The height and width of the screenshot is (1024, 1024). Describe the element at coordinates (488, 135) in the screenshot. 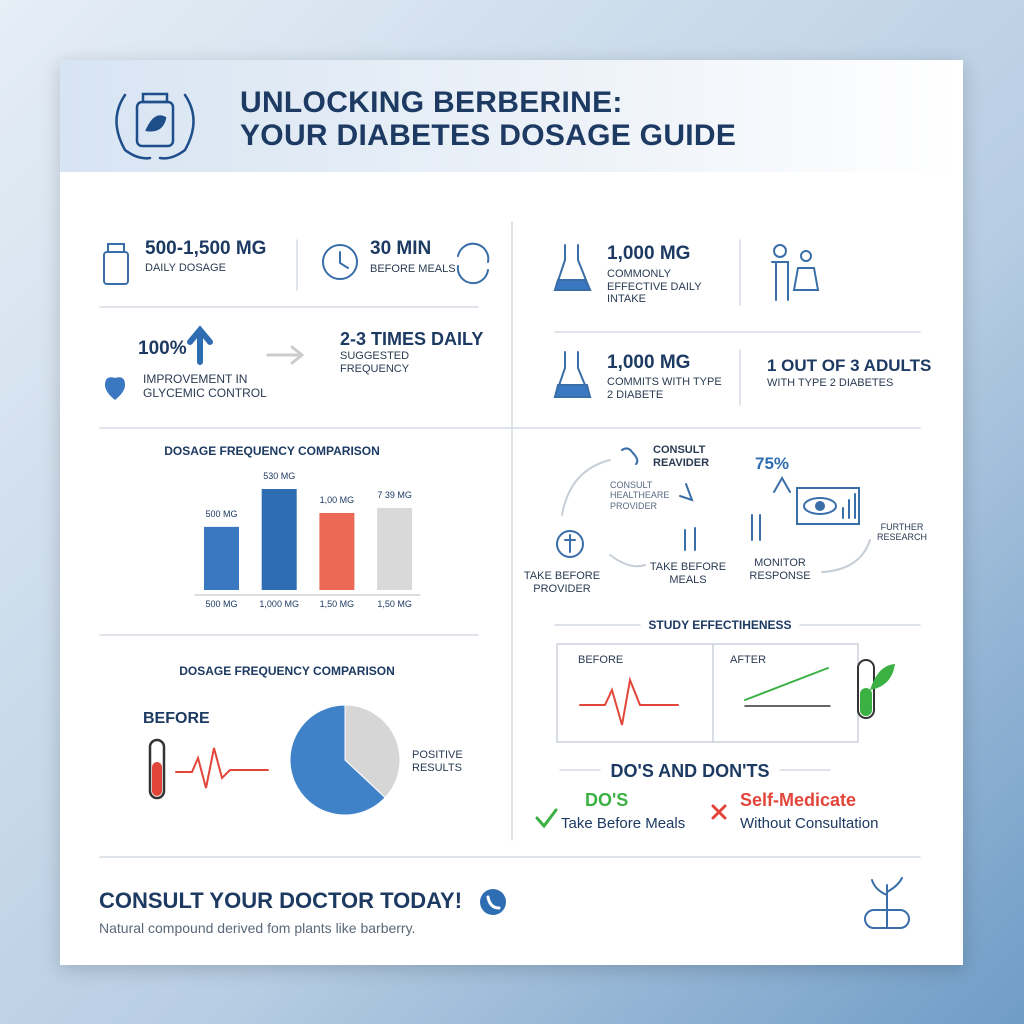

I see `title-line: YOUR DIABETES DOSAGE GUIDE` at that location.